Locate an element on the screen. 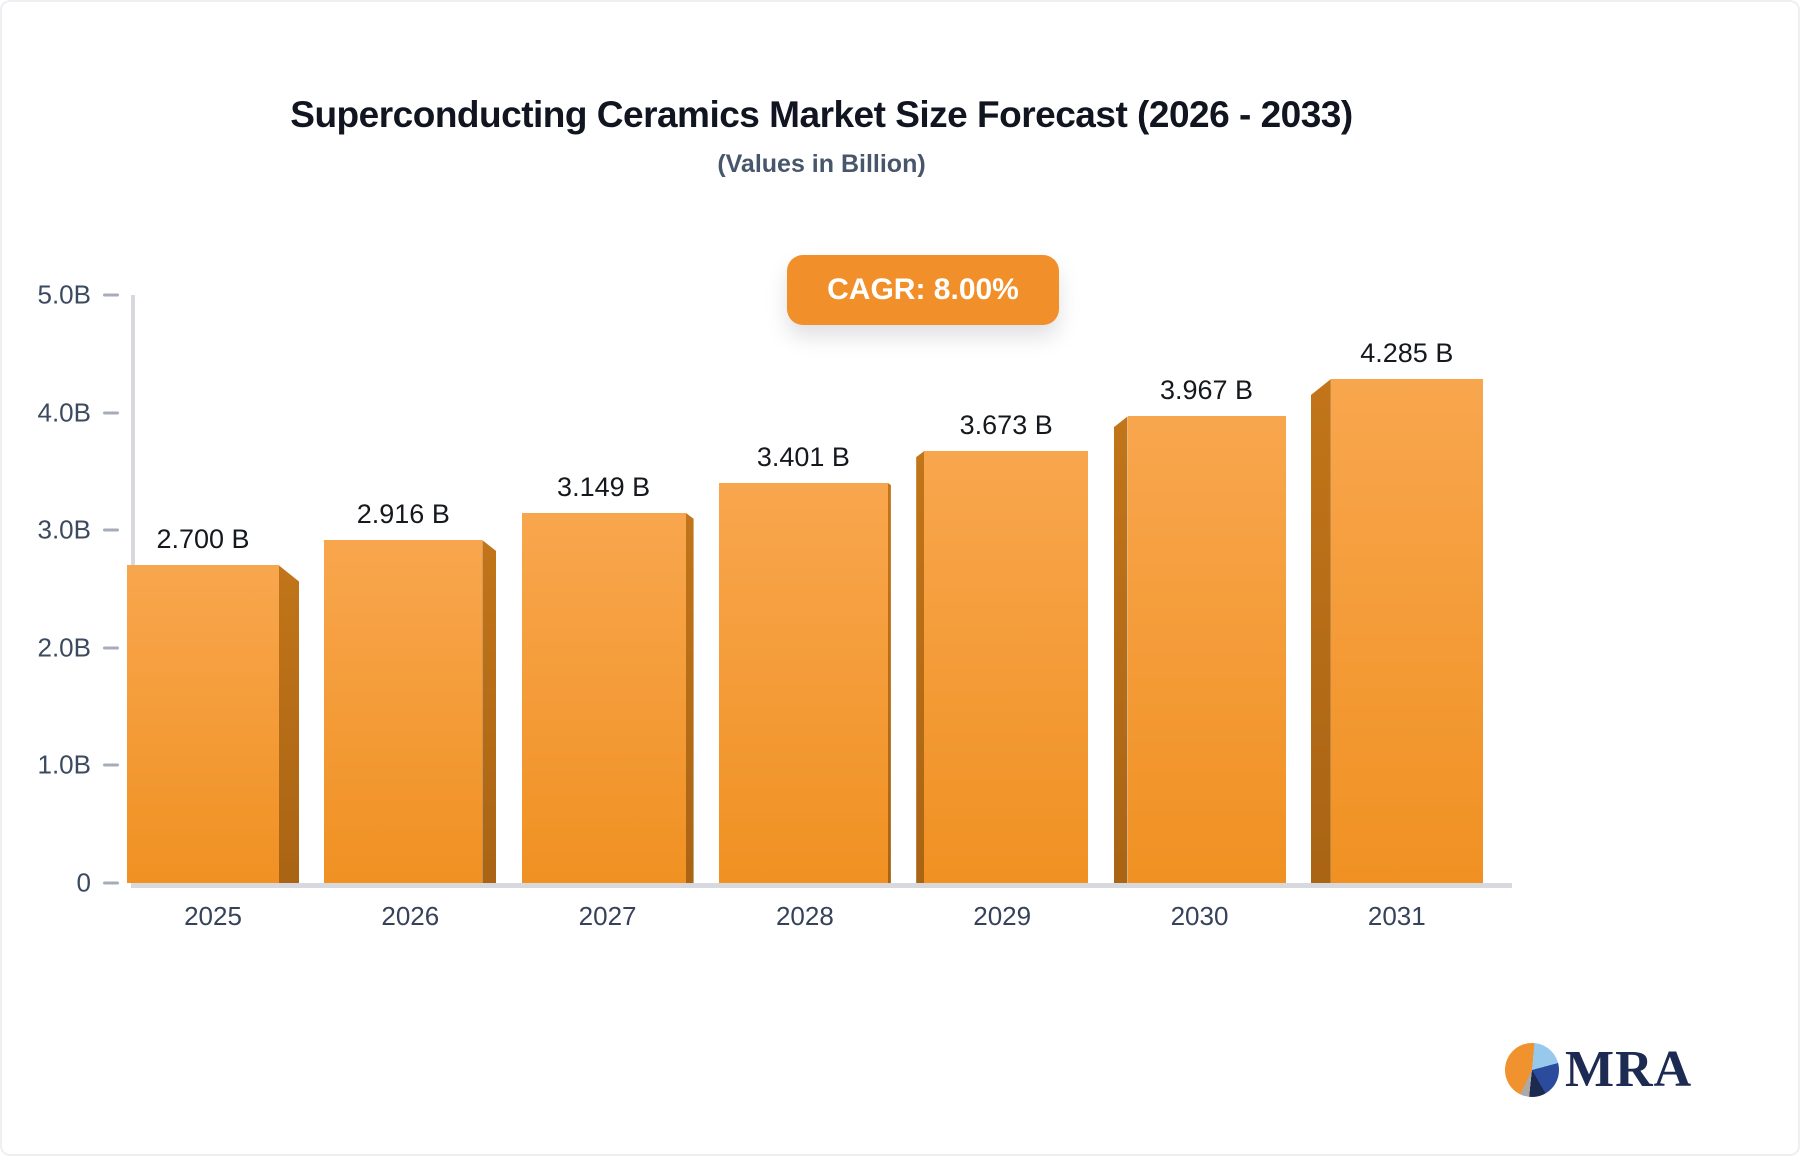 This screenshot has height=1156, width=1800. x-tick-label: 2025 is located at coordinates (213, 916).